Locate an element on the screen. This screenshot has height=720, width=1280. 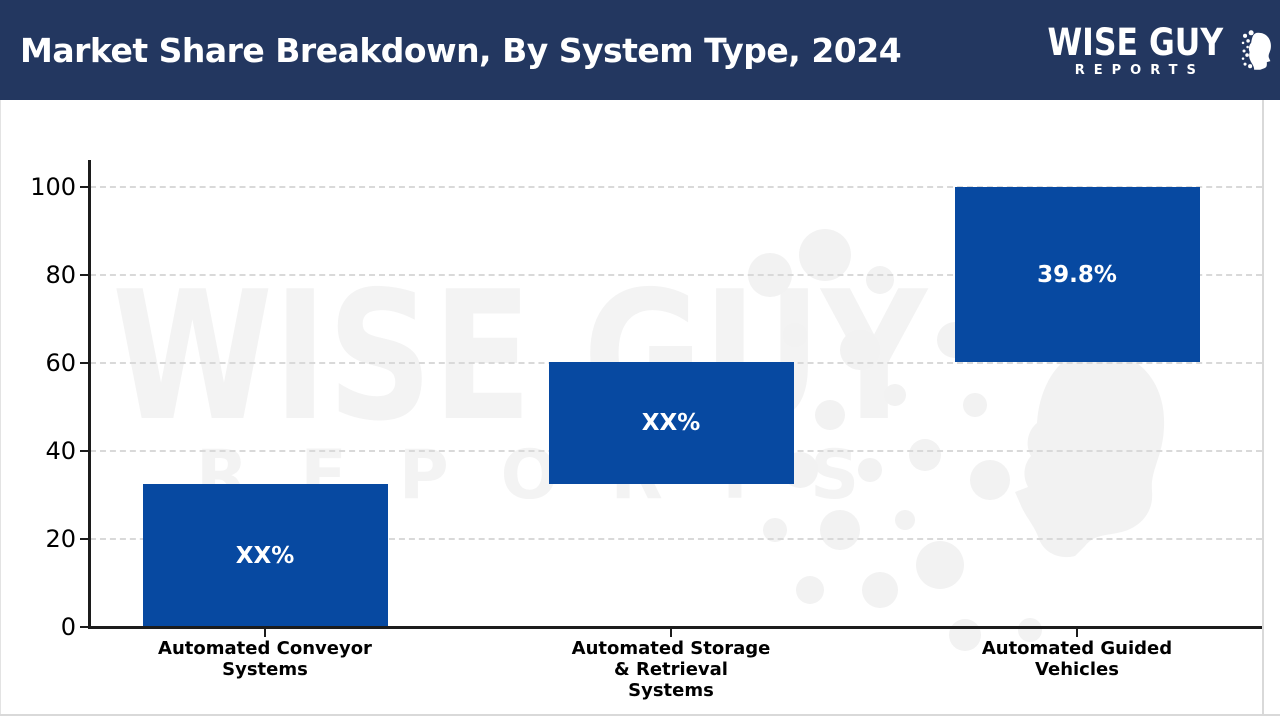
bar-segment-1: XX% is located at coordinates (265, 555).